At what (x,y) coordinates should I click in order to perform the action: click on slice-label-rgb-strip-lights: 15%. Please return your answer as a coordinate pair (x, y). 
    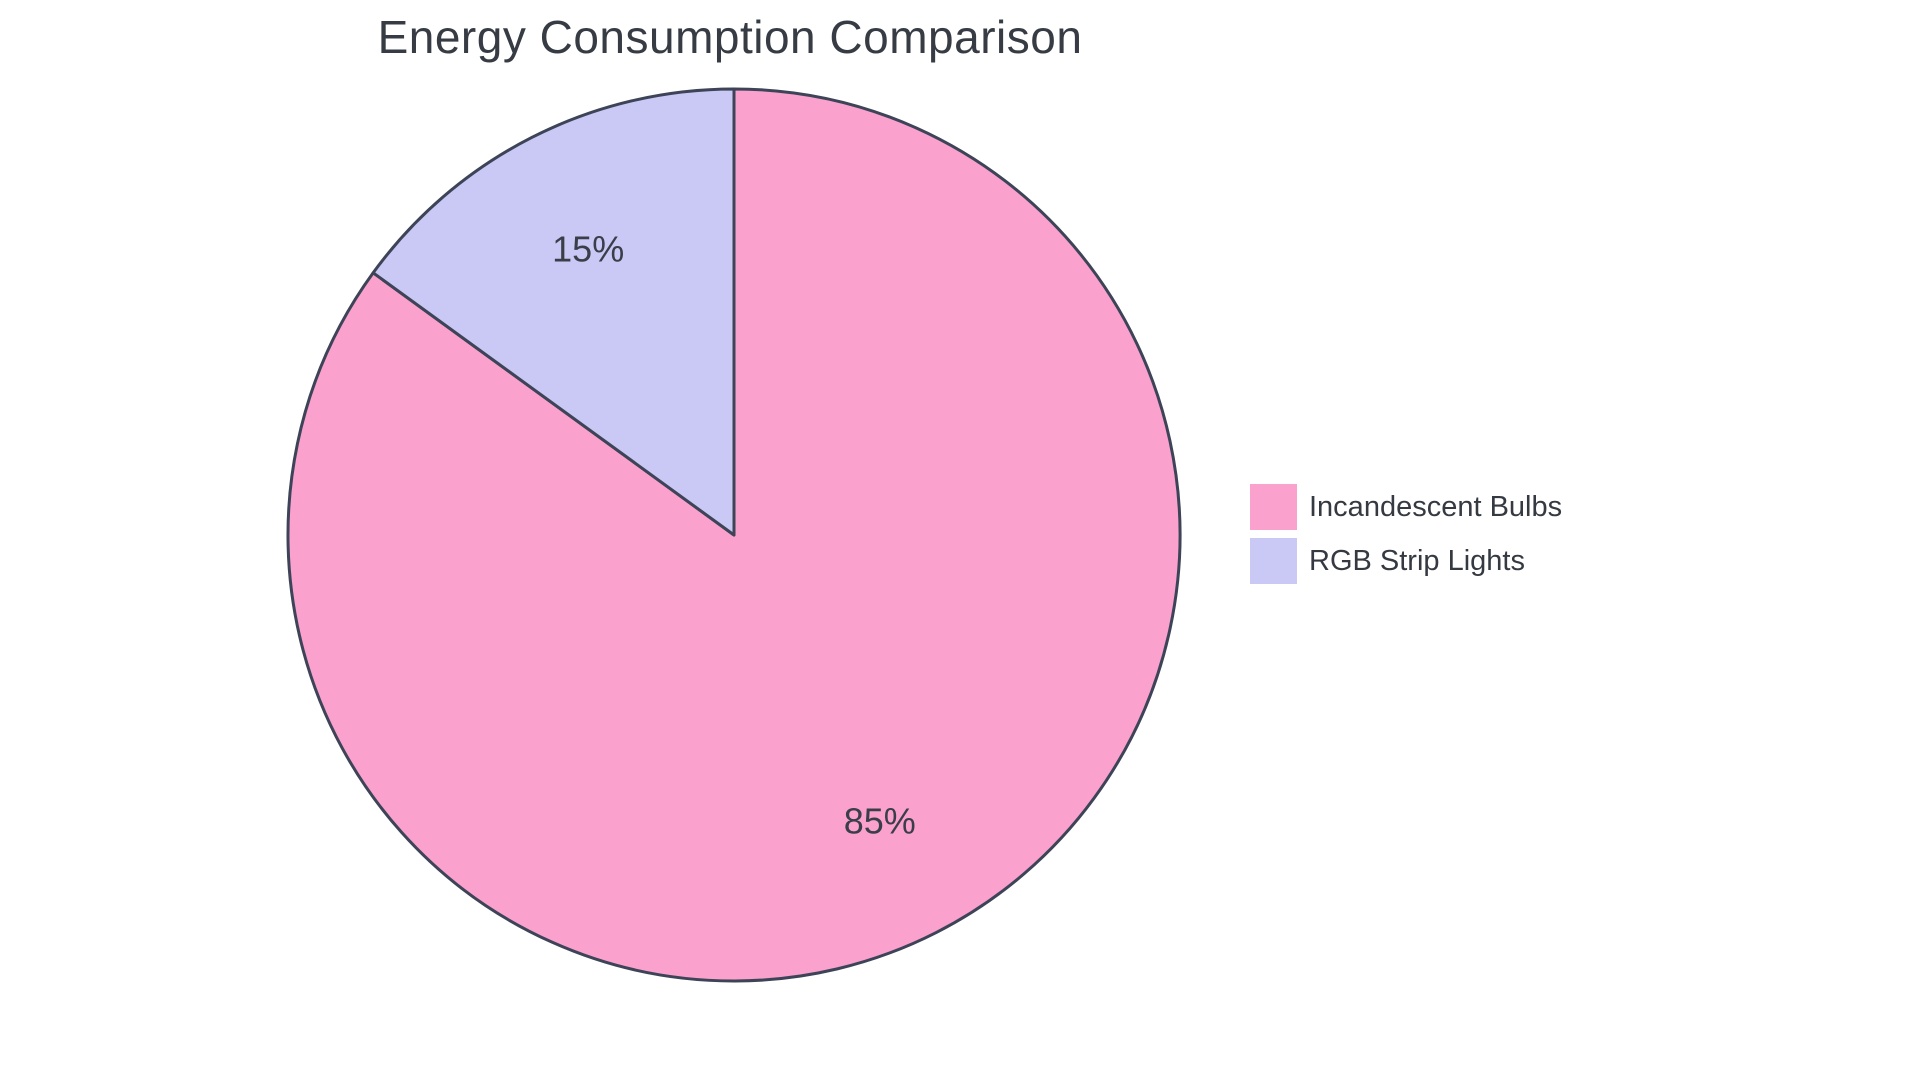
    Looking at the image, I should click on (588, 248).